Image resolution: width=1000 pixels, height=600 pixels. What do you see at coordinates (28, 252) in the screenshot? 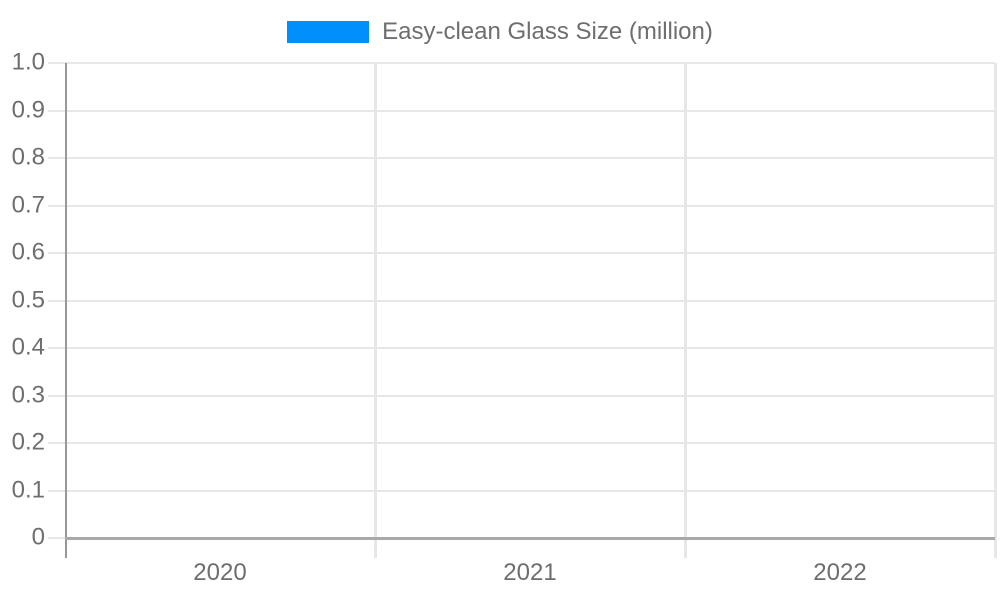
I see `y-axis-tick-label: 0.6` at bounding box center [28, 252].